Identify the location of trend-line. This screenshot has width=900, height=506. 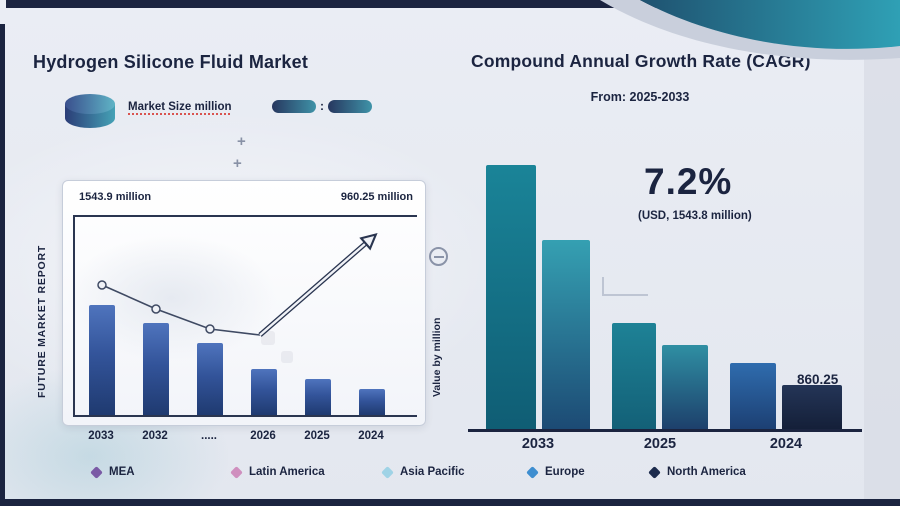
(181, 310).